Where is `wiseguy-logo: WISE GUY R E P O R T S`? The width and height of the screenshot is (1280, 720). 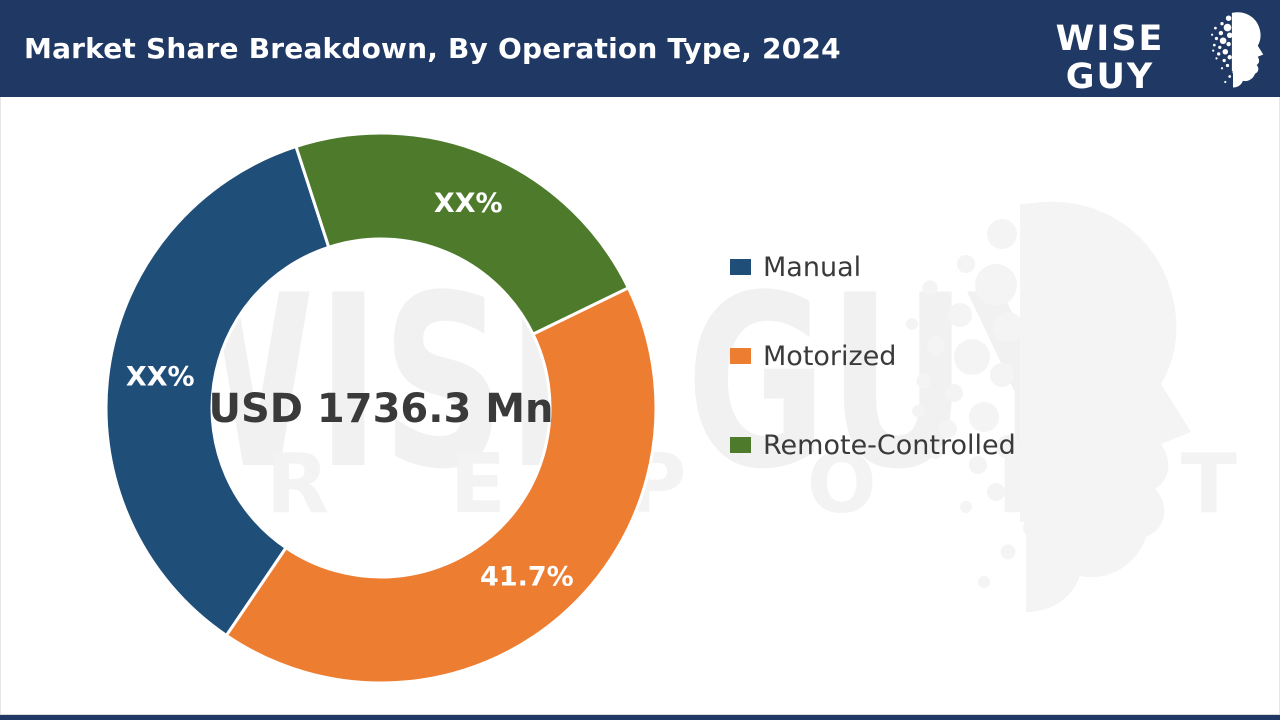
wiseguy-logo: WISE GUY R E P O R T S is located at coordinates (1141, 67).